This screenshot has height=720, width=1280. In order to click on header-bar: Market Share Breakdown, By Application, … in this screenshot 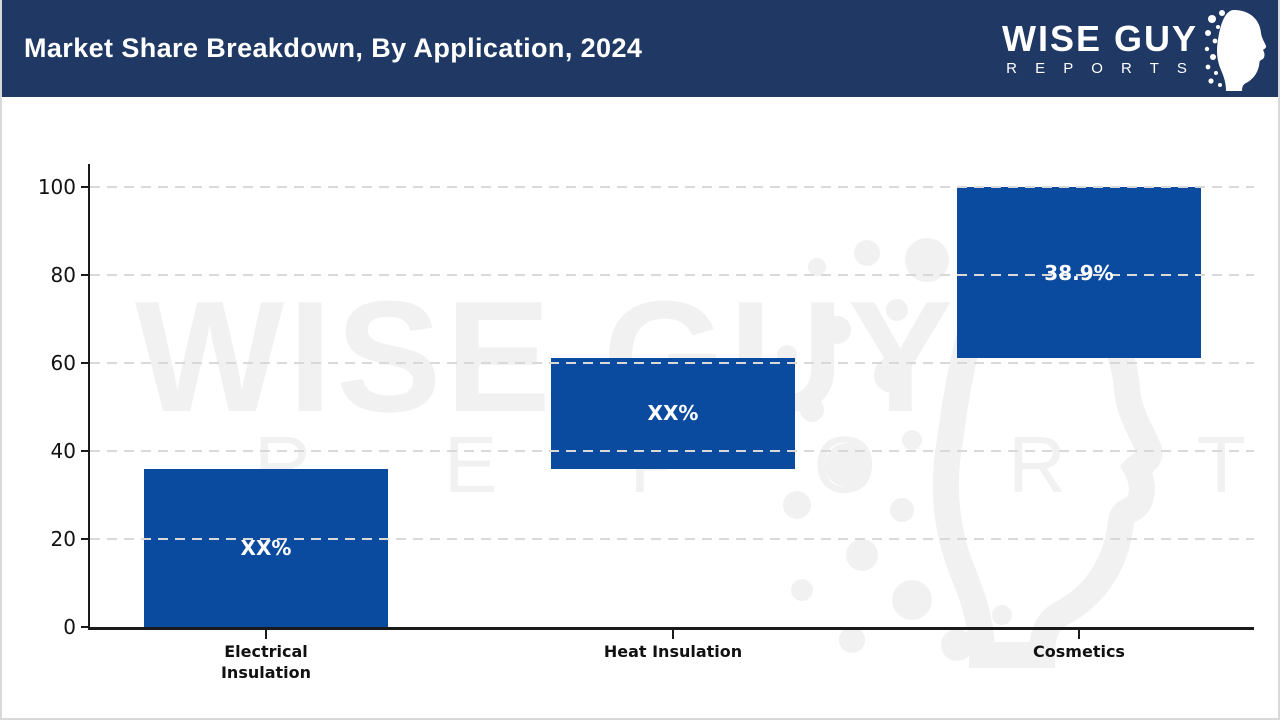, I will do `click(640, 48)`.